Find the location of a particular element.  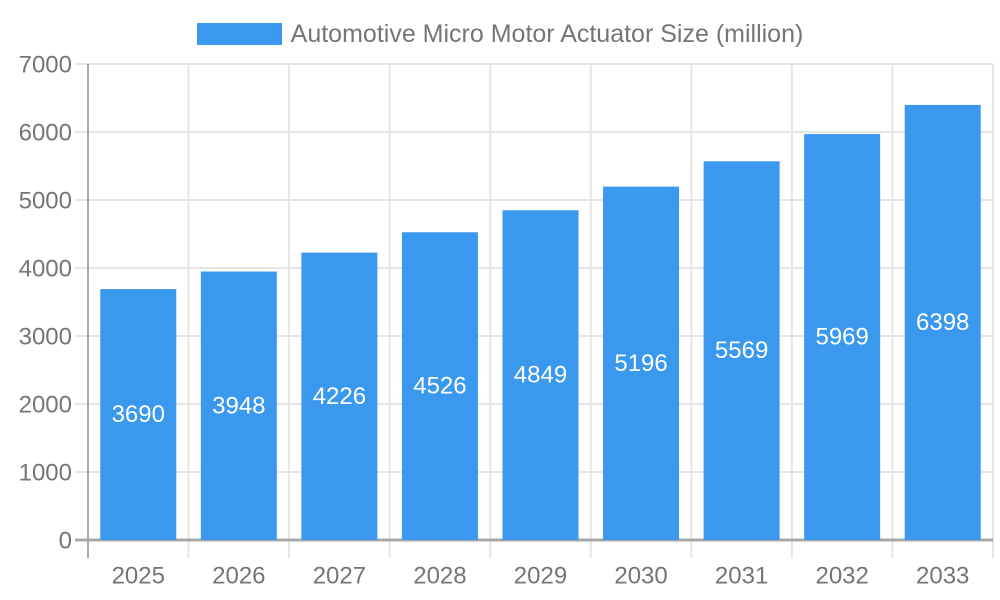

x-axis-tick-label: 2026 is located at coordinates (238, 576).